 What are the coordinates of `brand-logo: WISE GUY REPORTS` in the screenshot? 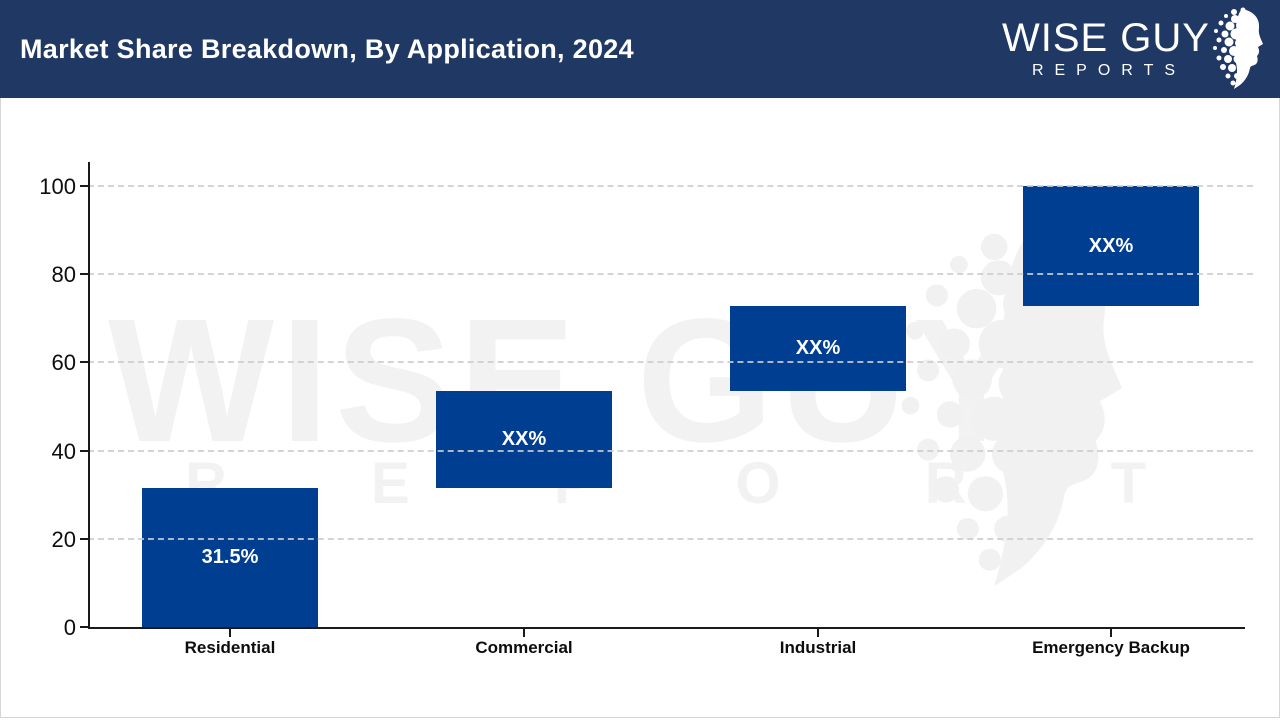 It's located at (1141, 49).